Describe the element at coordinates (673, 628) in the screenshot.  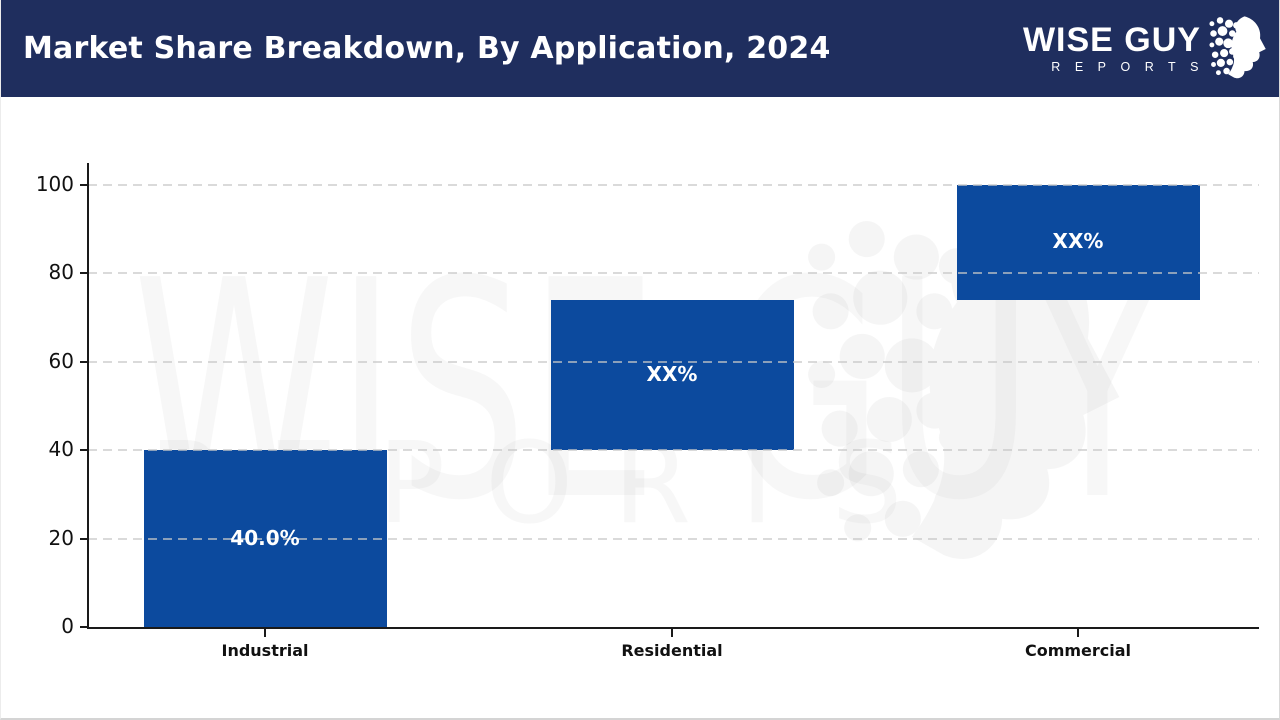
I see `x-axis-line` at that location.